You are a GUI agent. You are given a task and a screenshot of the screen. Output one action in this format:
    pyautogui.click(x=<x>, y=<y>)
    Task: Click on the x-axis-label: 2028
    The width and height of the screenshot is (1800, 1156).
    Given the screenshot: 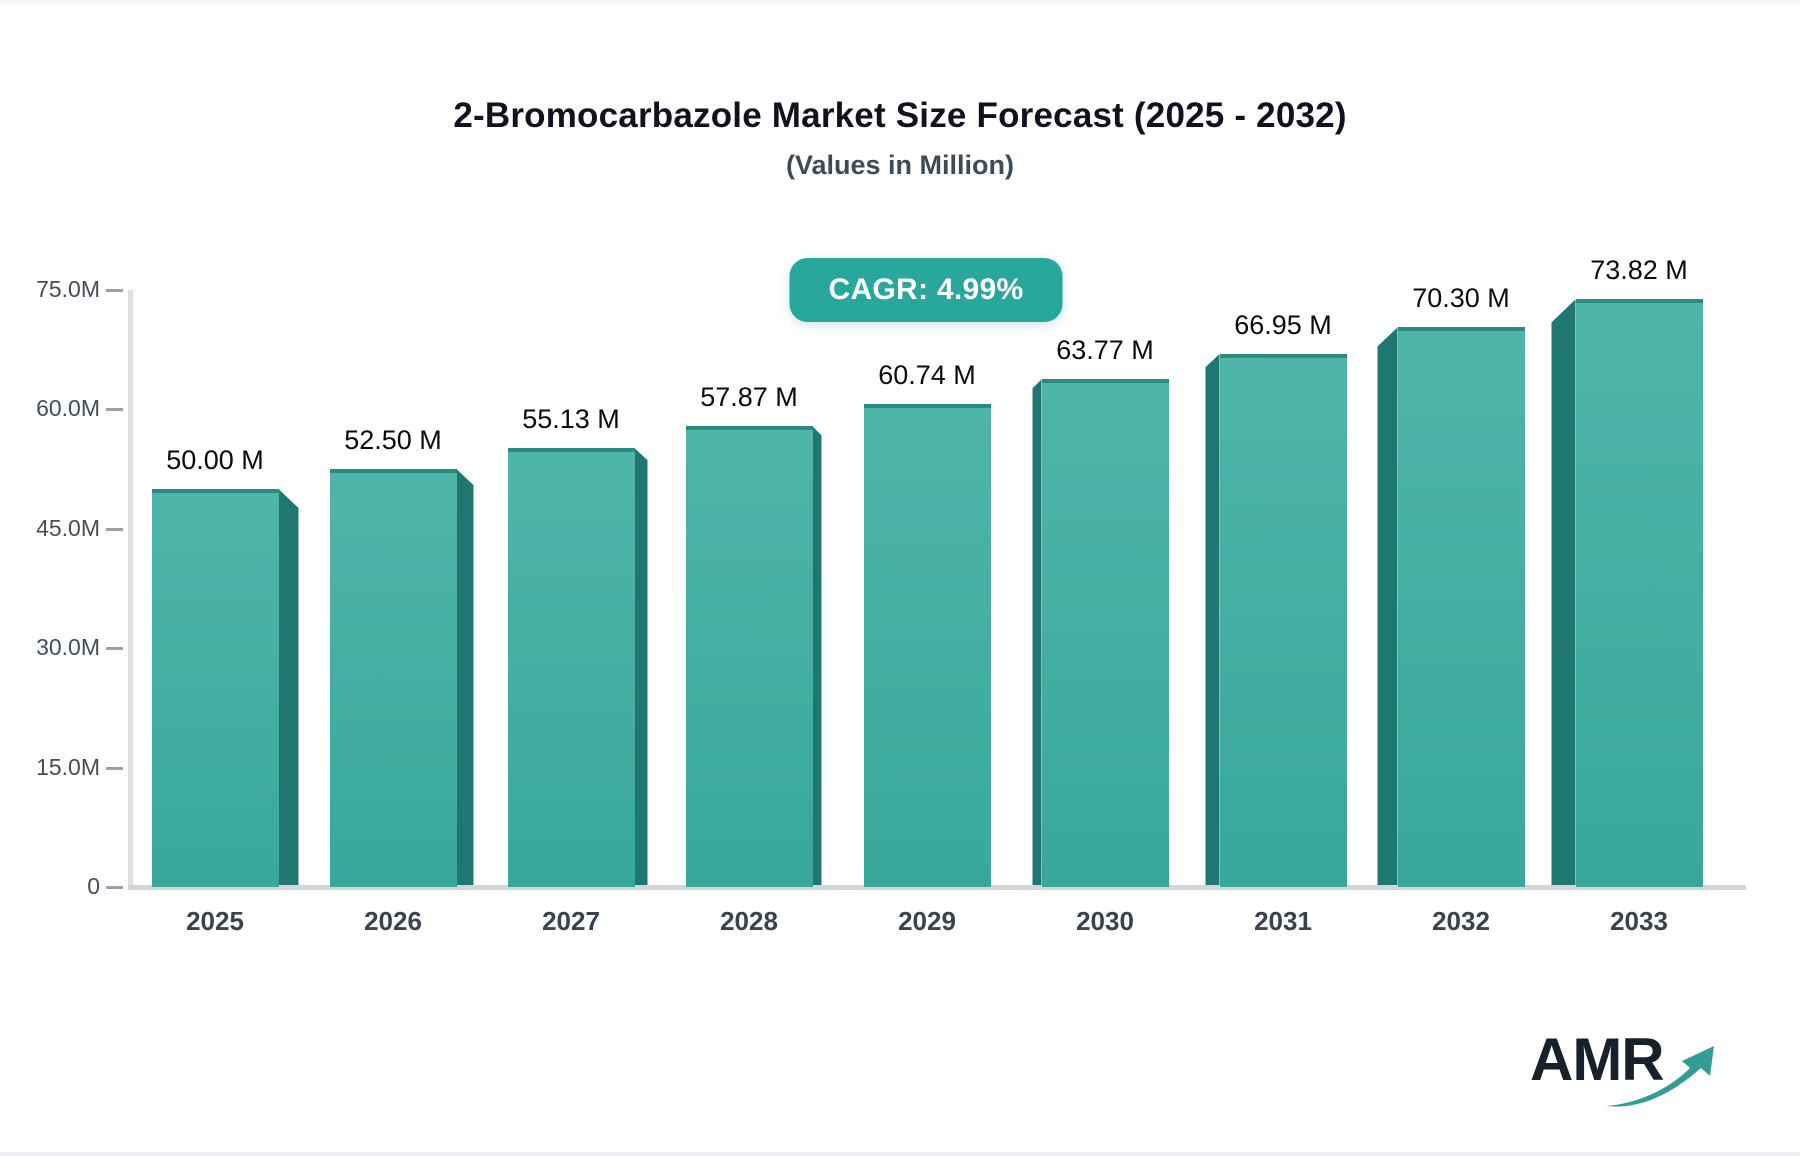 What is the action you would take?
    pyautogui.click(x=749, y=921)
    